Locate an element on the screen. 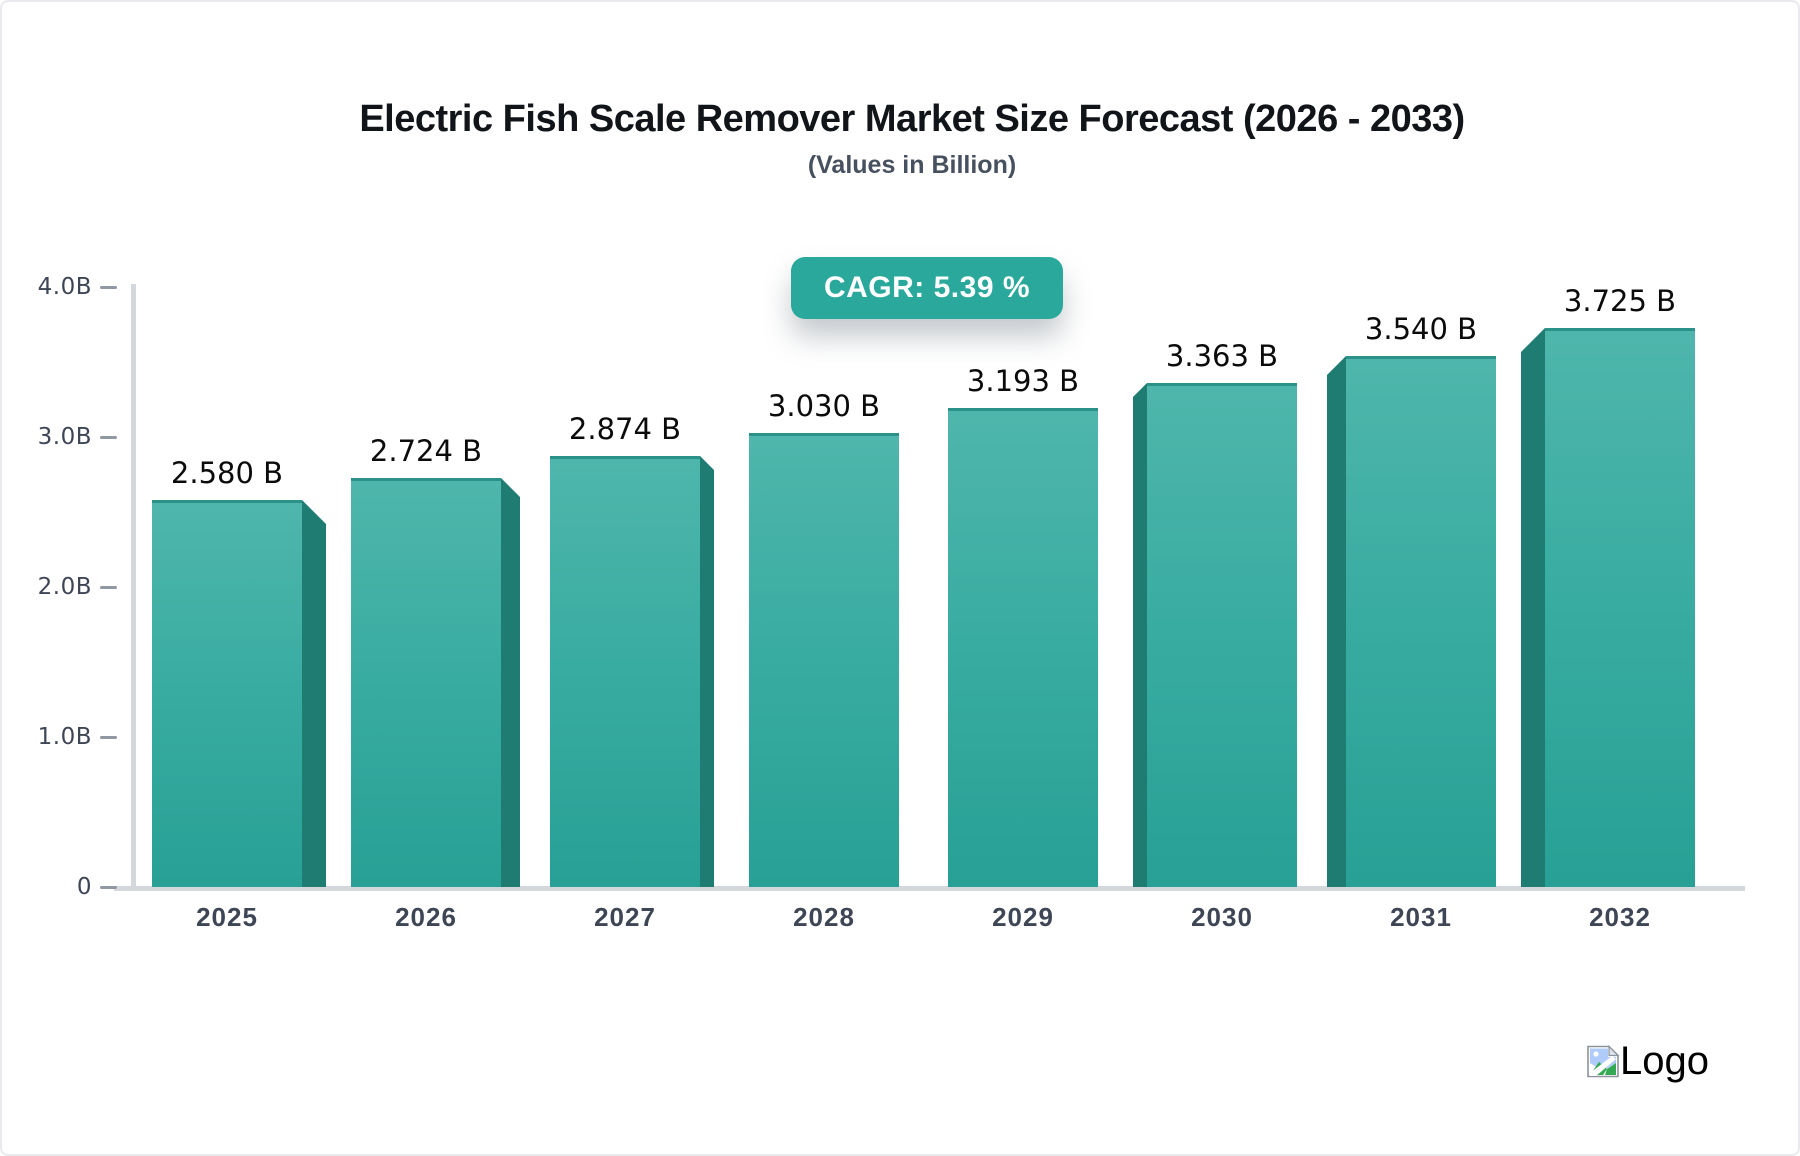  y-tick-label: 3.0B is located at coordinates (64, 437).